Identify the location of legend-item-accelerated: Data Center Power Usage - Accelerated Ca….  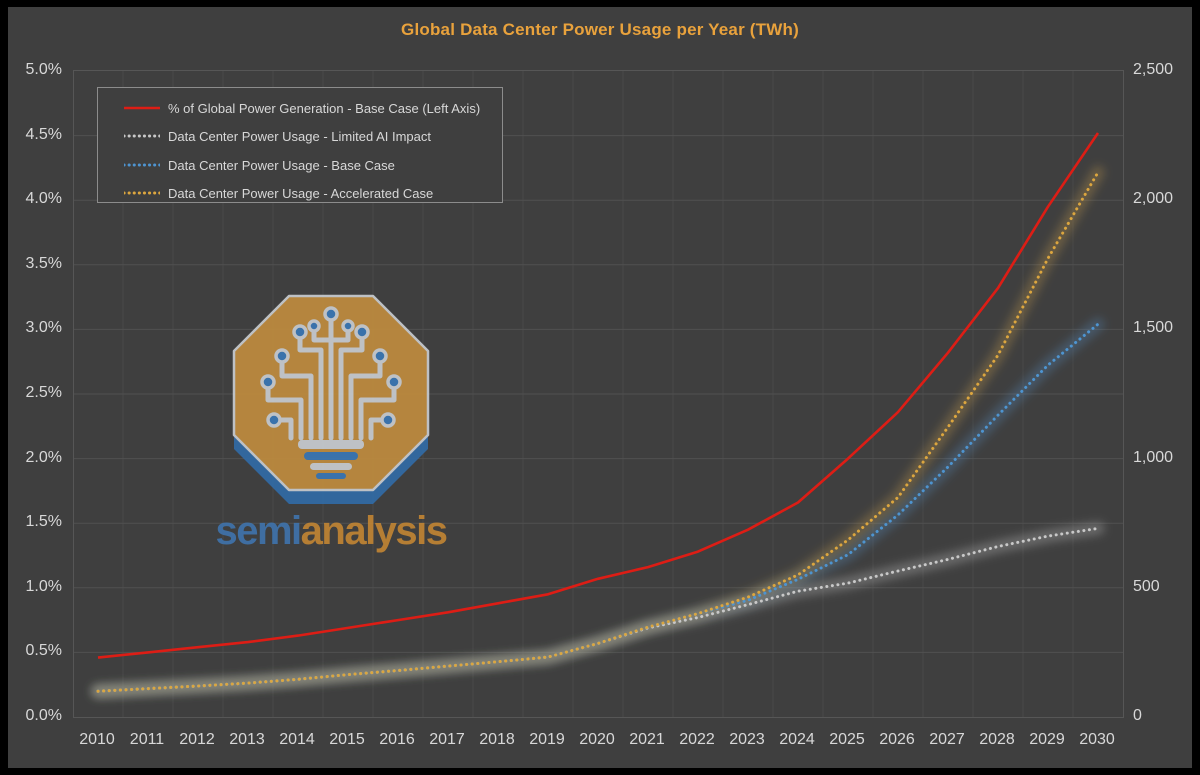
(300, 193).